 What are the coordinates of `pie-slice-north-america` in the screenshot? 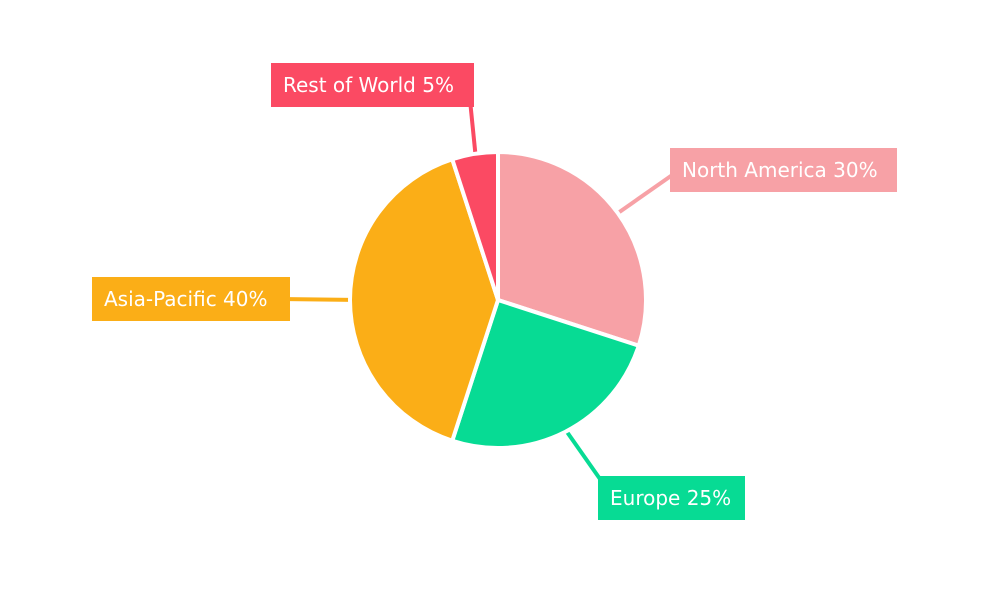 It's located at (572, 249).